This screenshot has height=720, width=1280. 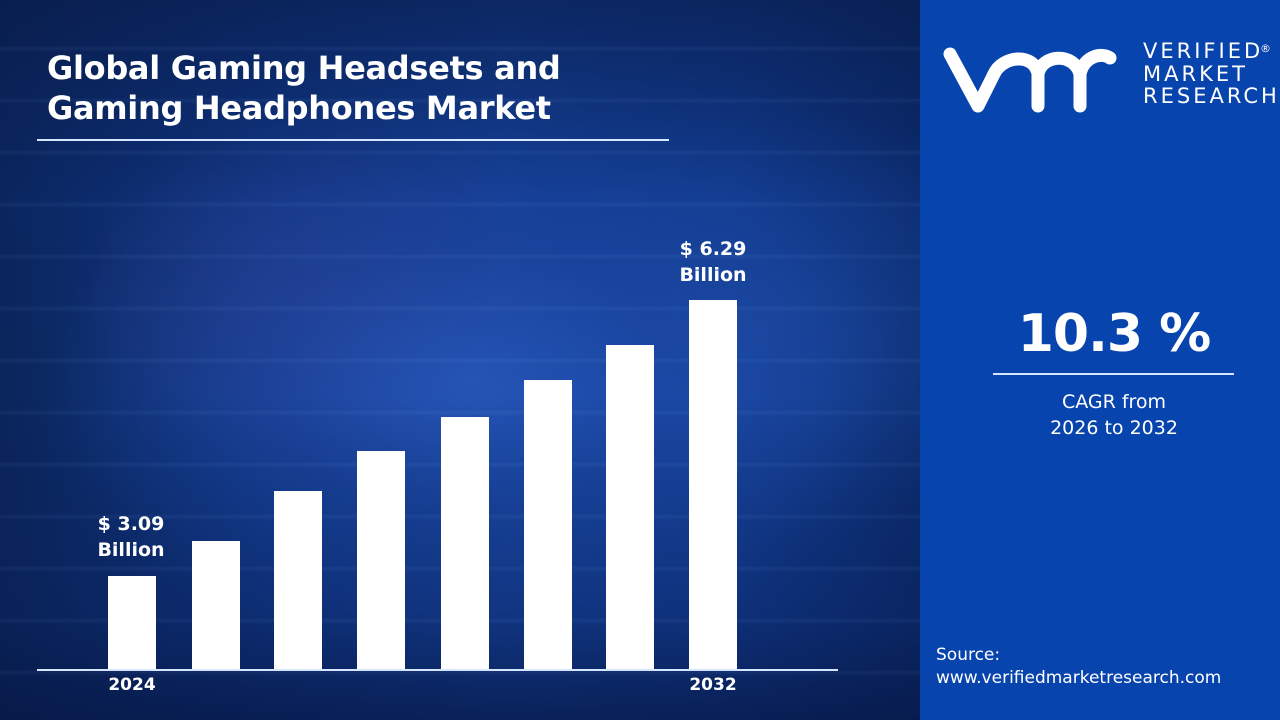 What do you see at coordinates (132, 623) in the screenshot?
I see `bar-2024` at bounding box center [132, 623].